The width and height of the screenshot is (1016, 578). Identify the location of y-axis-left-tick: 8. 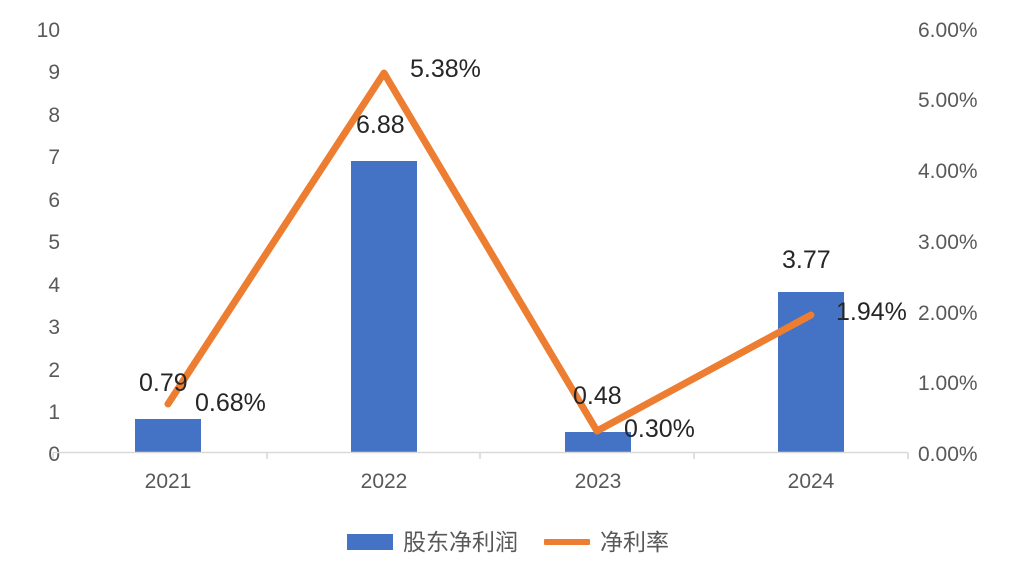
(54, 115).